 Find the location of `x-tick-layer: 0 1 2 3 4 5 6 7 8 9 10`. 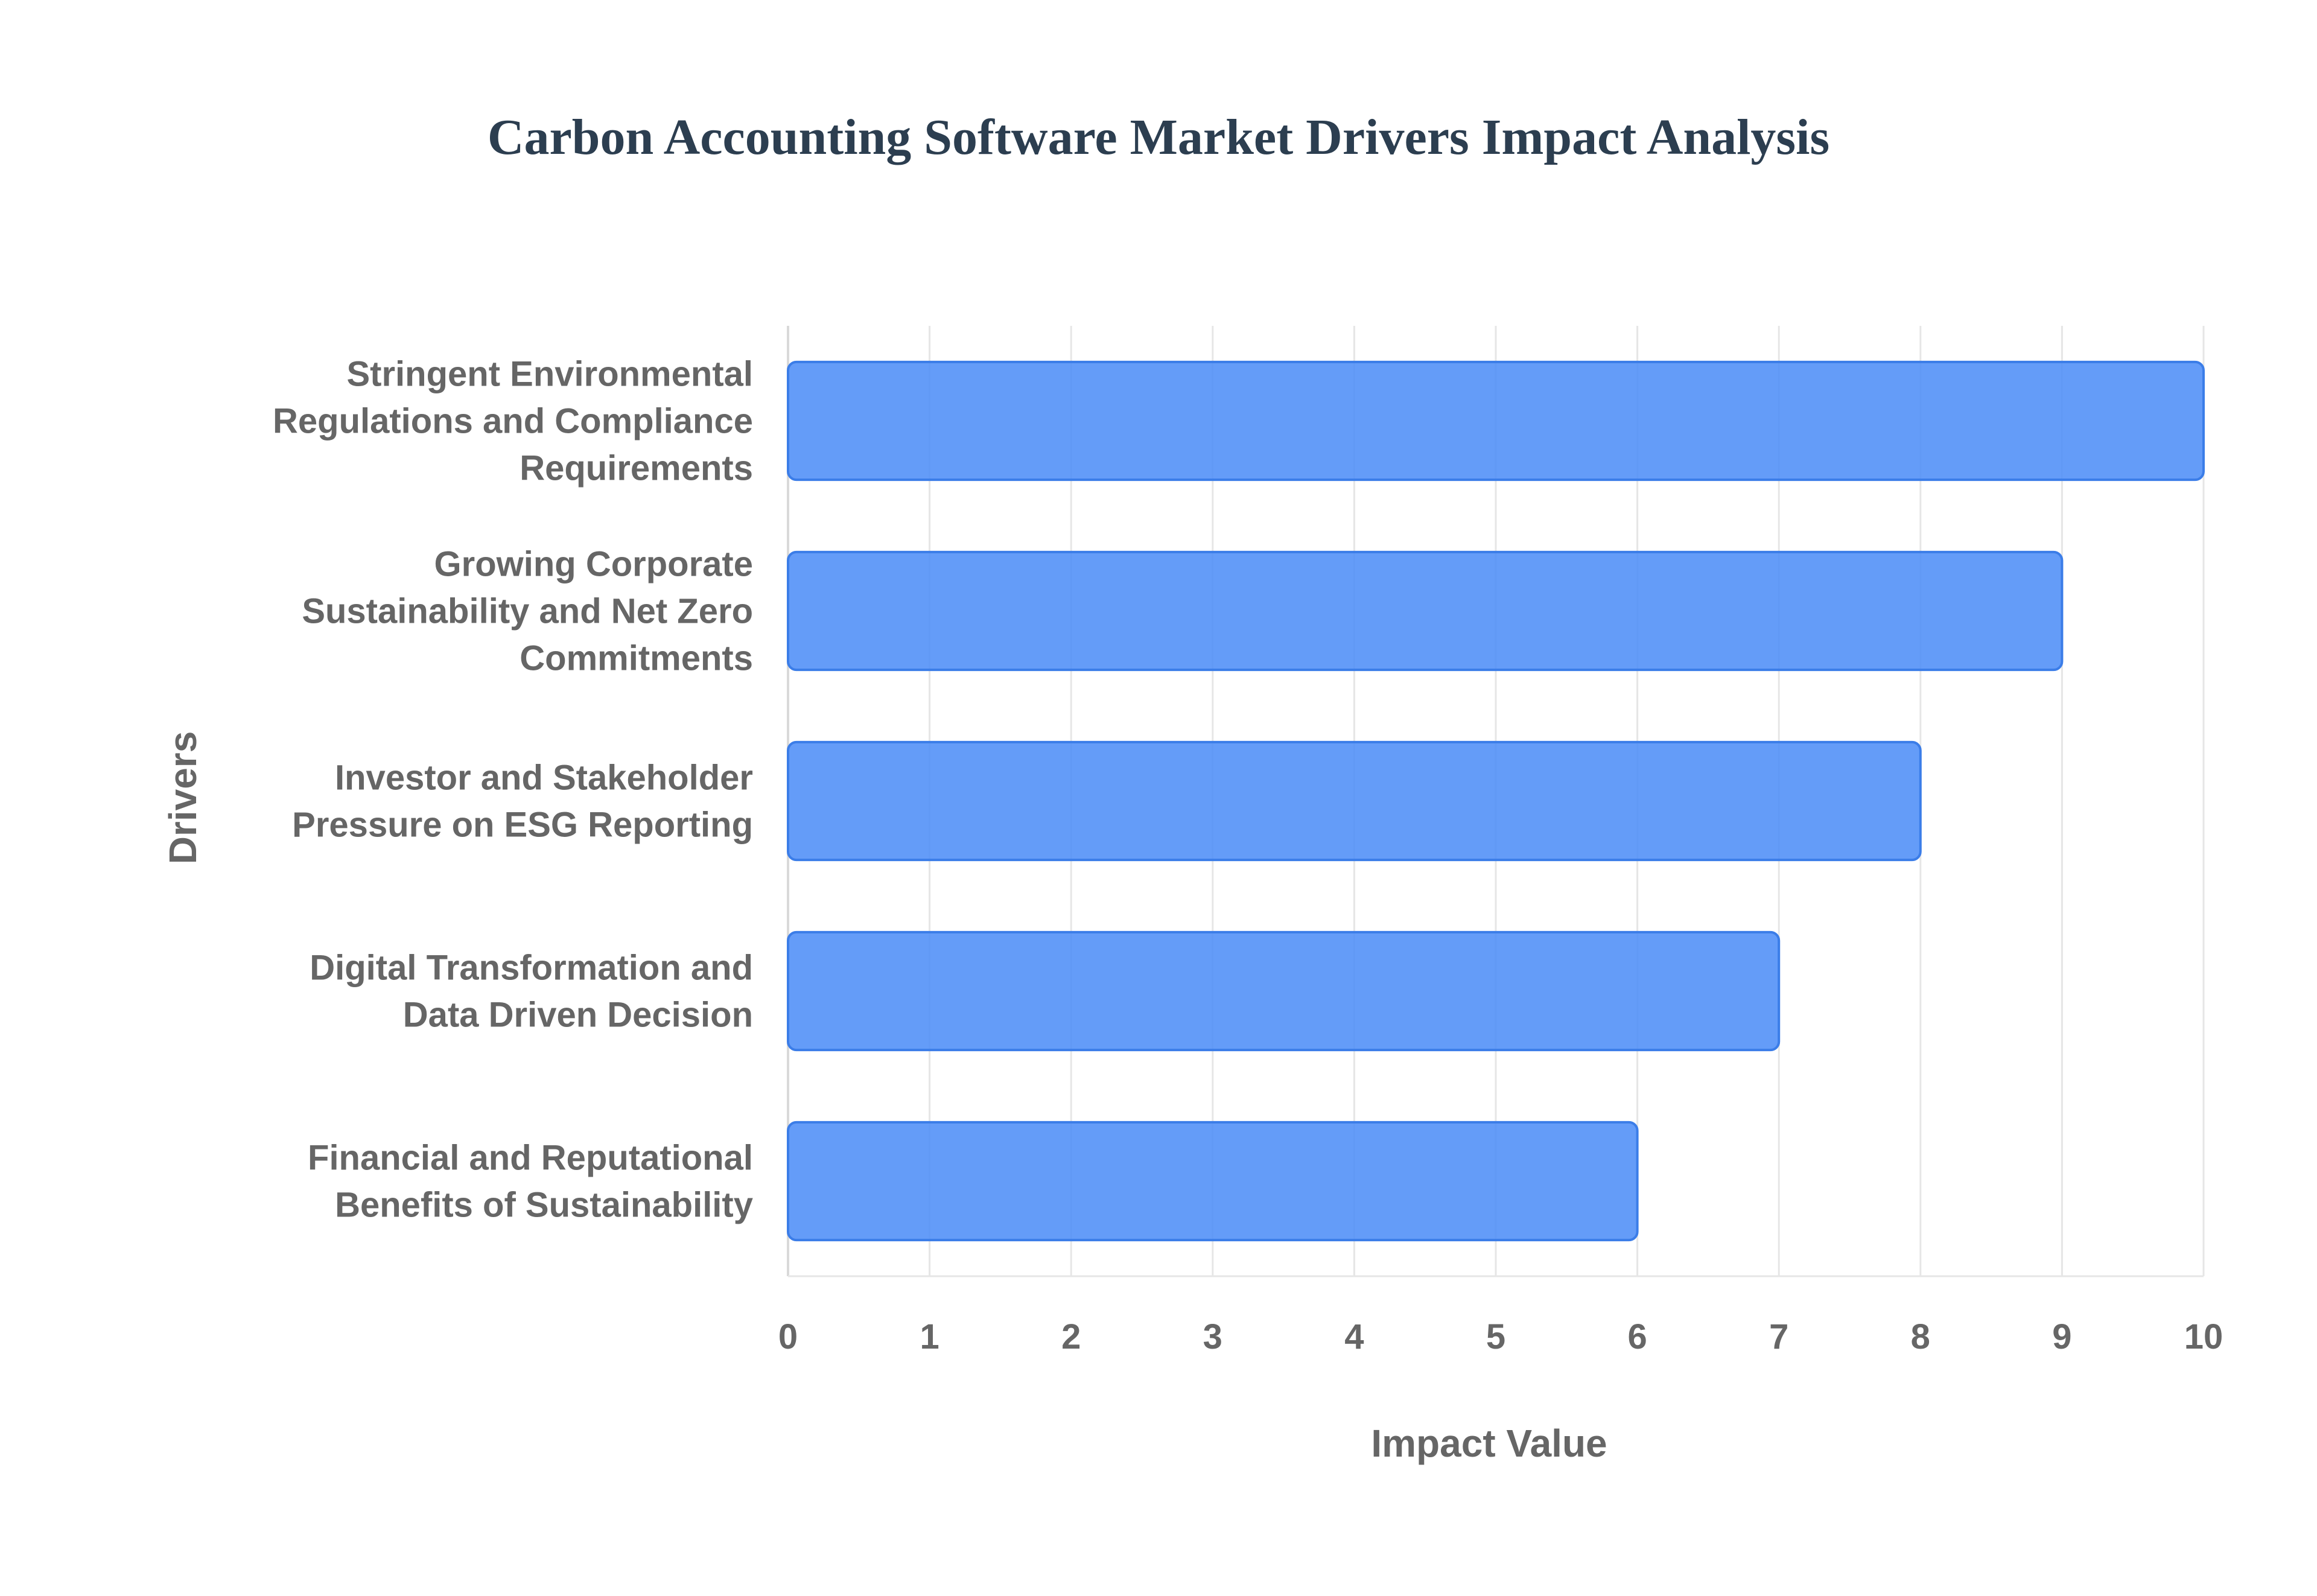

x-tick-layer: 0 1 2 3 4 5 6 7 8 9 10 is located at coordinates (1500, 1336).